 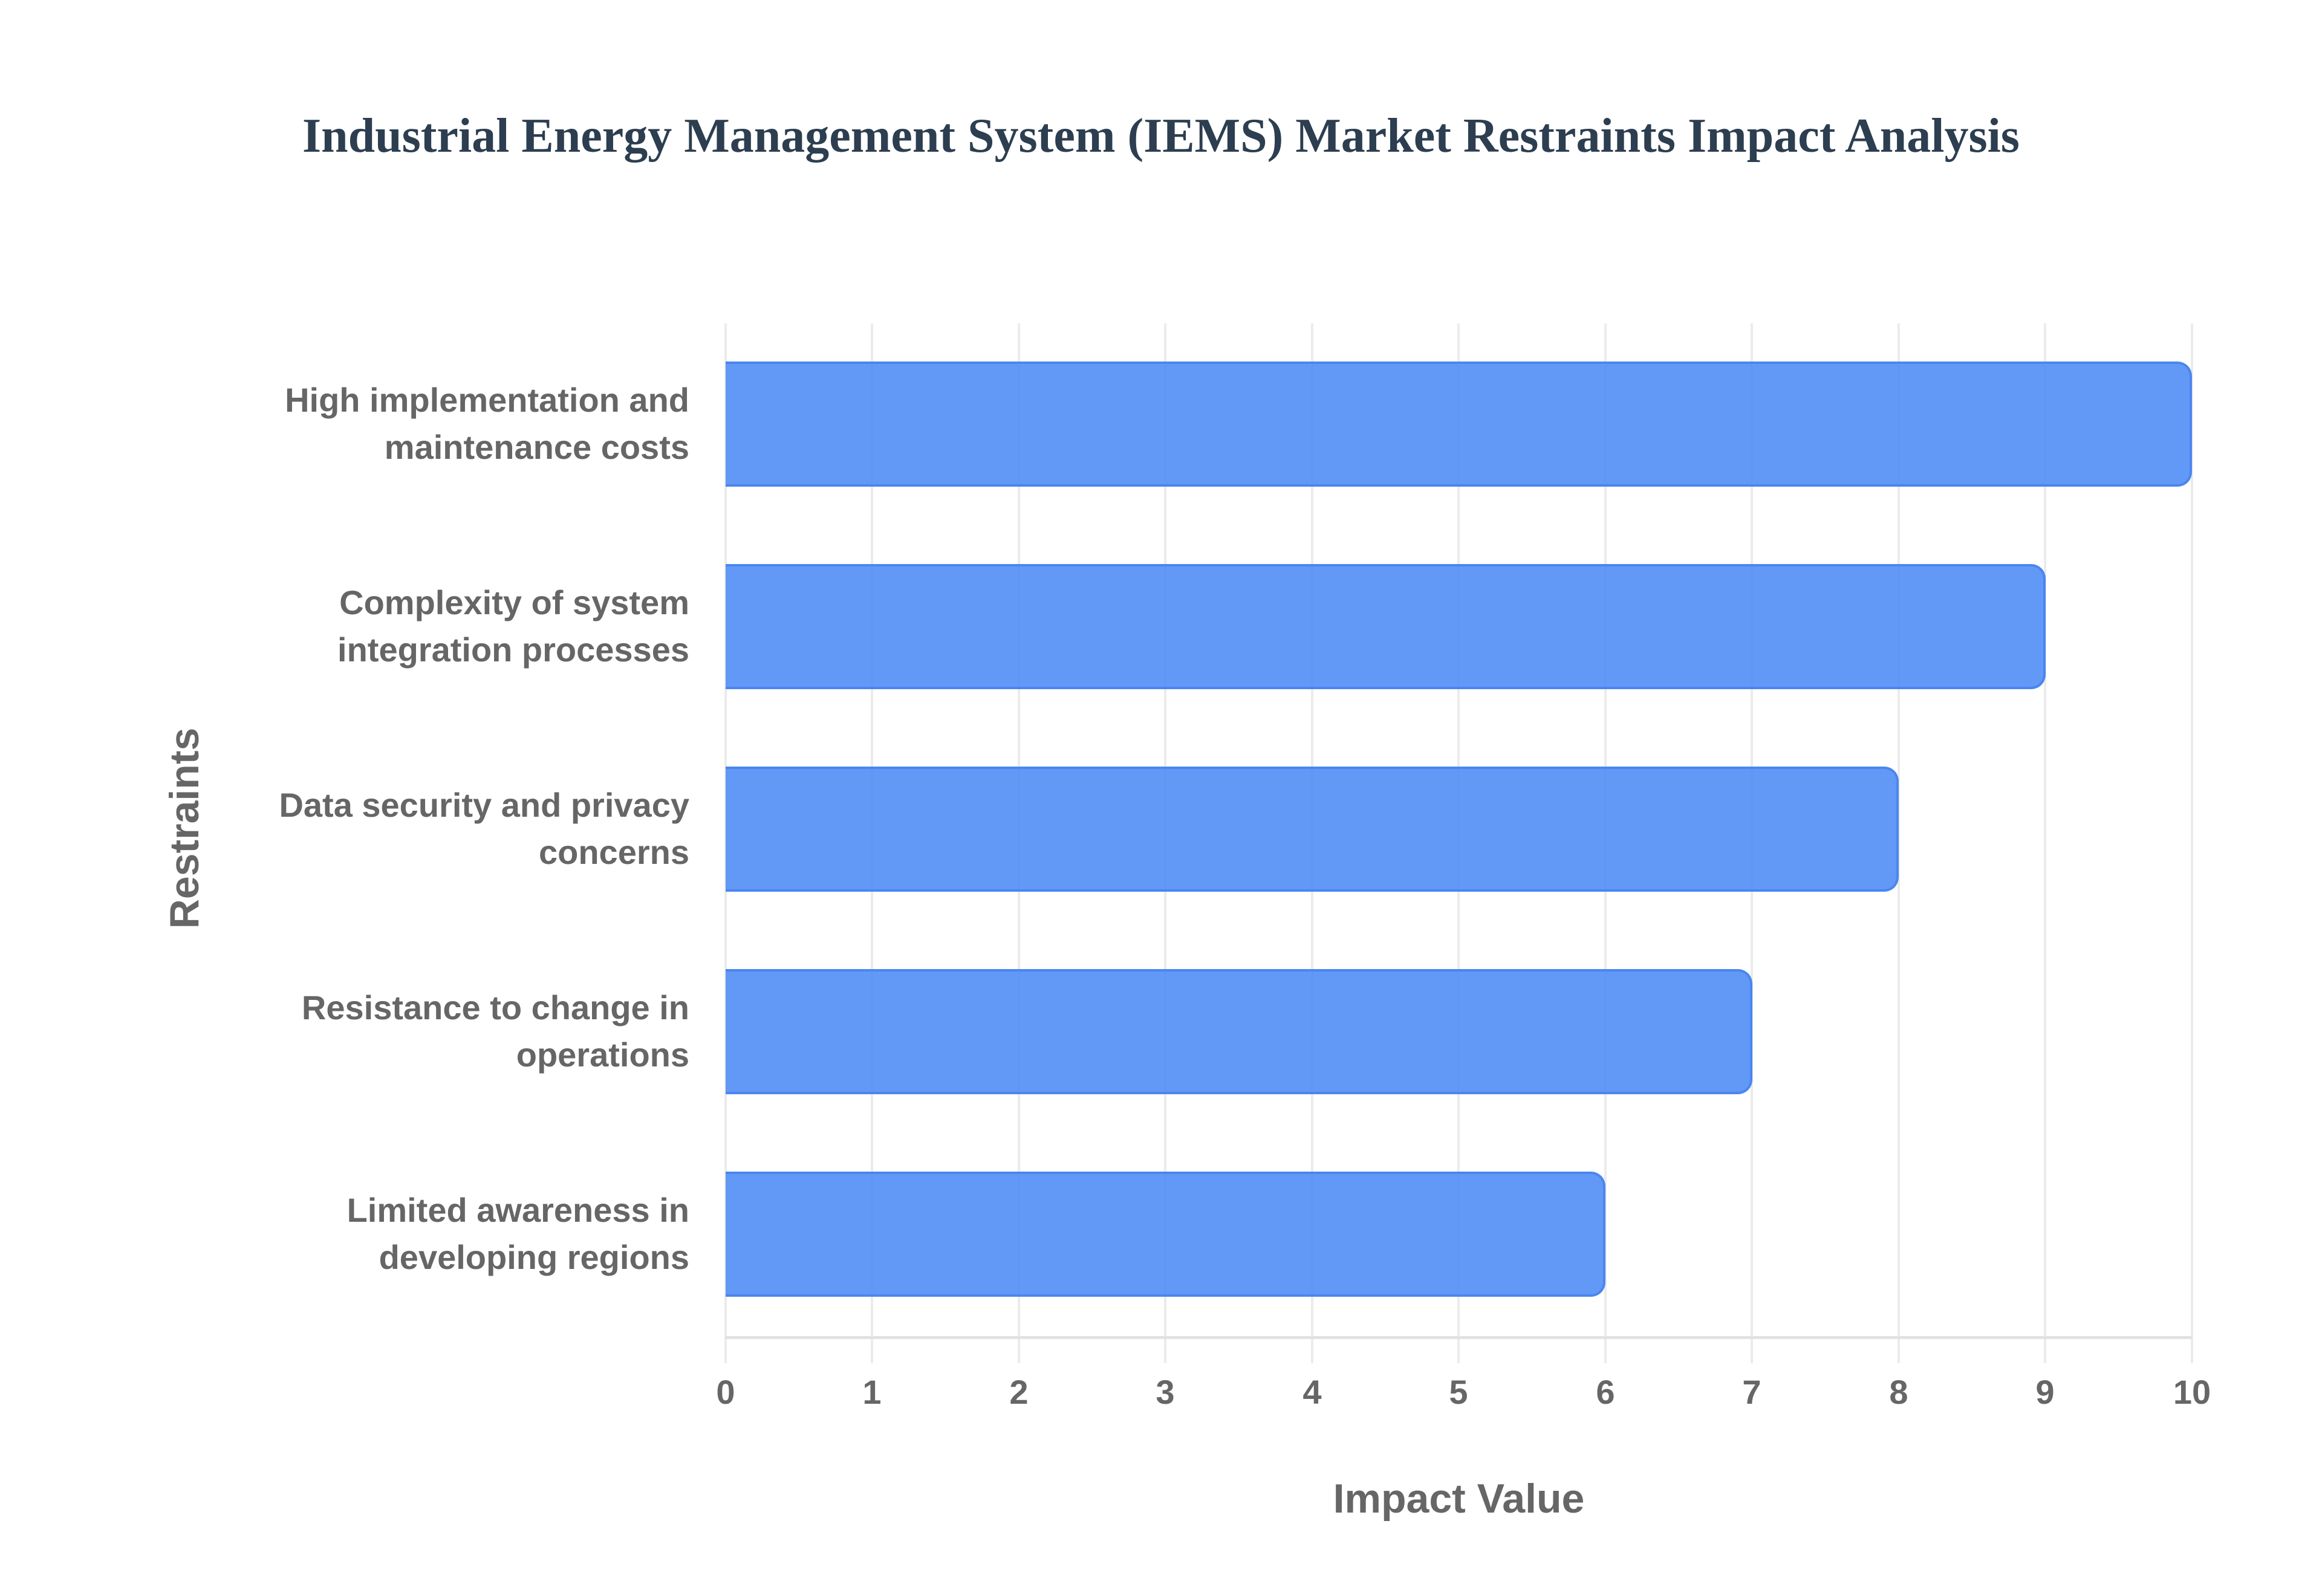 What do you see at coordinates (1458, 1392) in the screenshot?
I see `x-tick-label: 5` at bounding box center [1458, 1392].